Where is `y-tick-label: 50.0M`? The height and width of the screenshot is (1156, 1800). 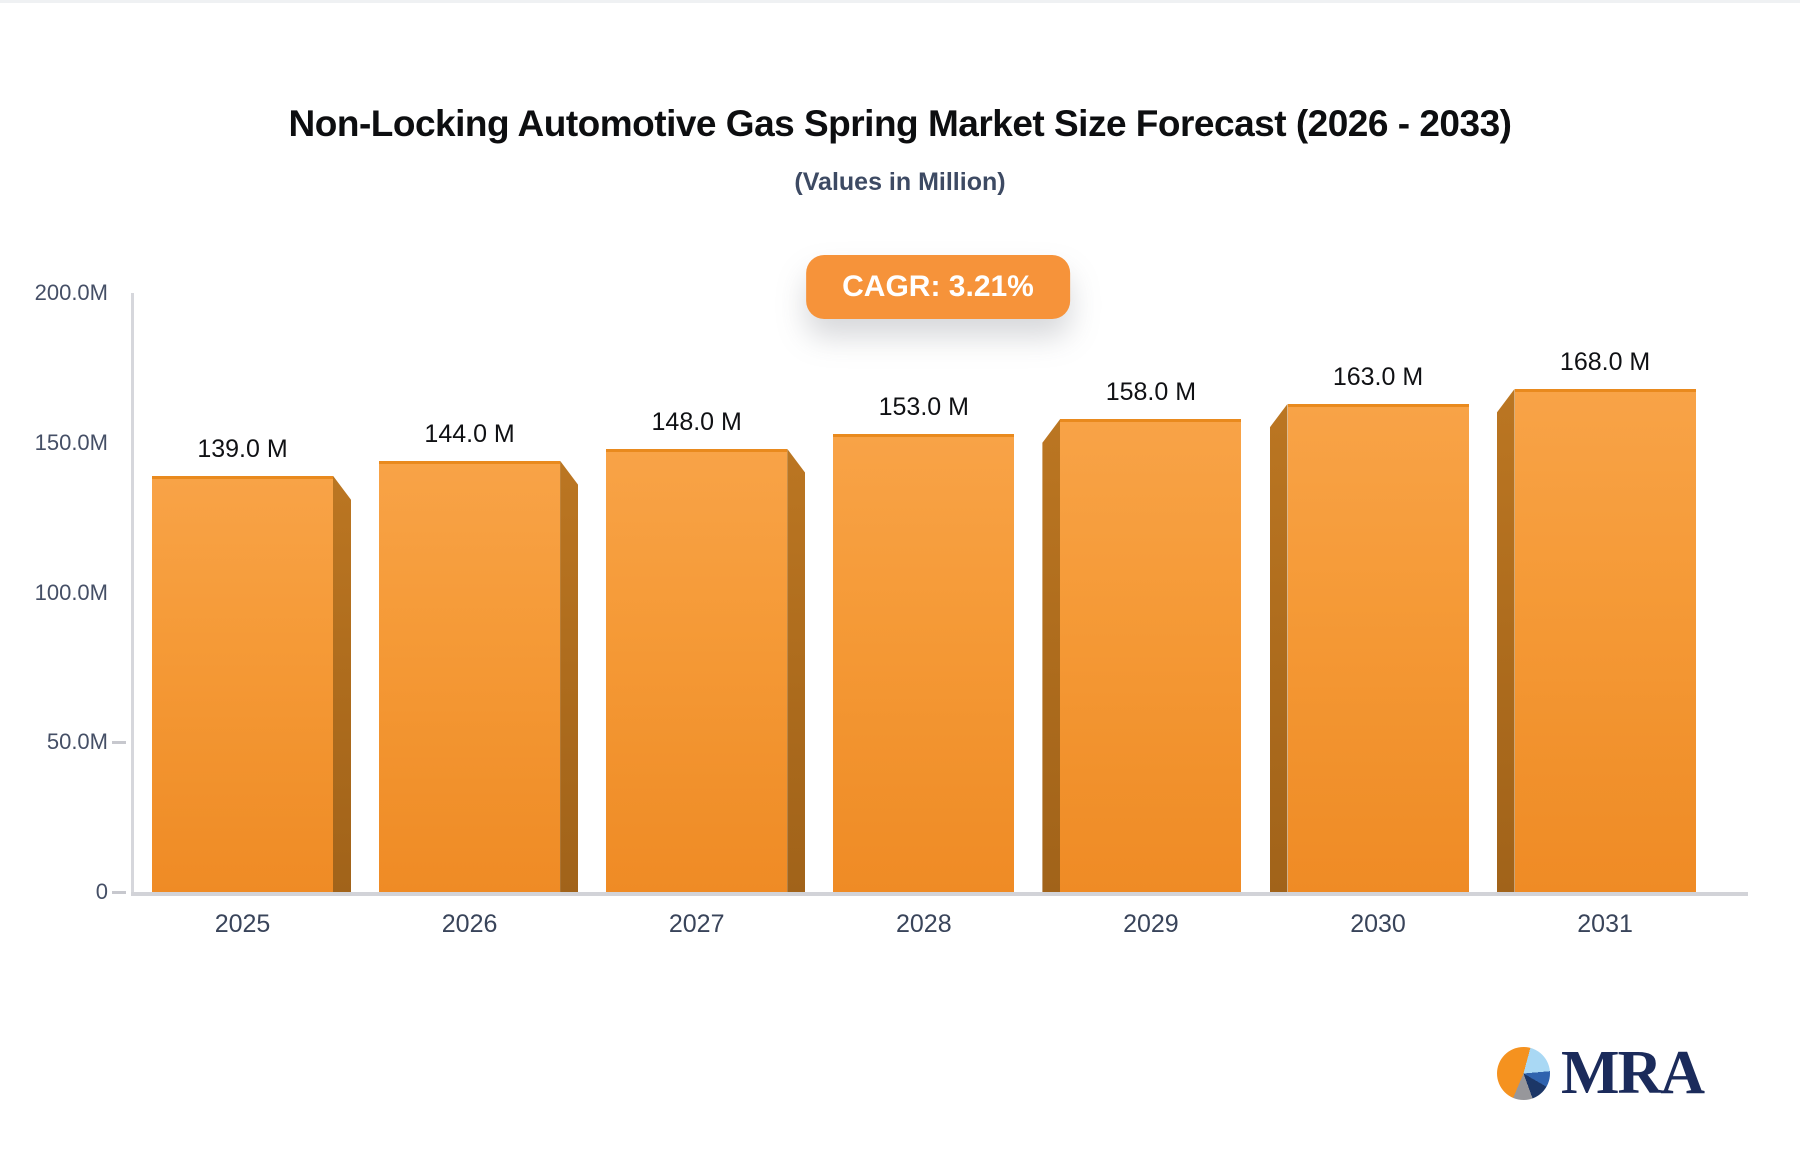 y-tick-label: 50.0M is located at coordinates (77, 742).